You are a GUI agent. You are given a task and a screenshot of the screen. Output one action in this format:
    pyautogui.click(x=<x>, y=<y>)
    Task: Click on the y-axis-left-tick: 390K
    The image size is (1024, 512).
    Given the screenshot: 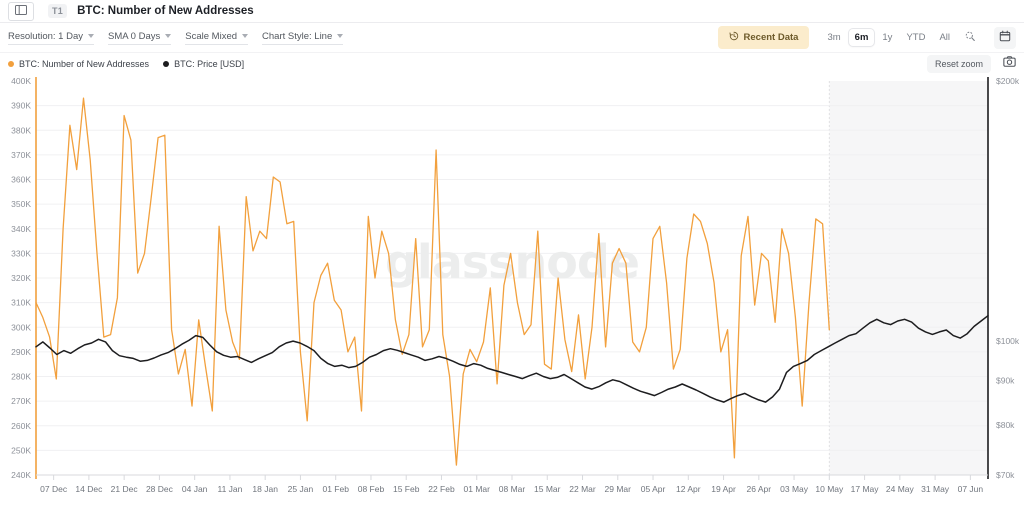 What is the action you would take?
    pyautogui.click(x=21, y=106)
    